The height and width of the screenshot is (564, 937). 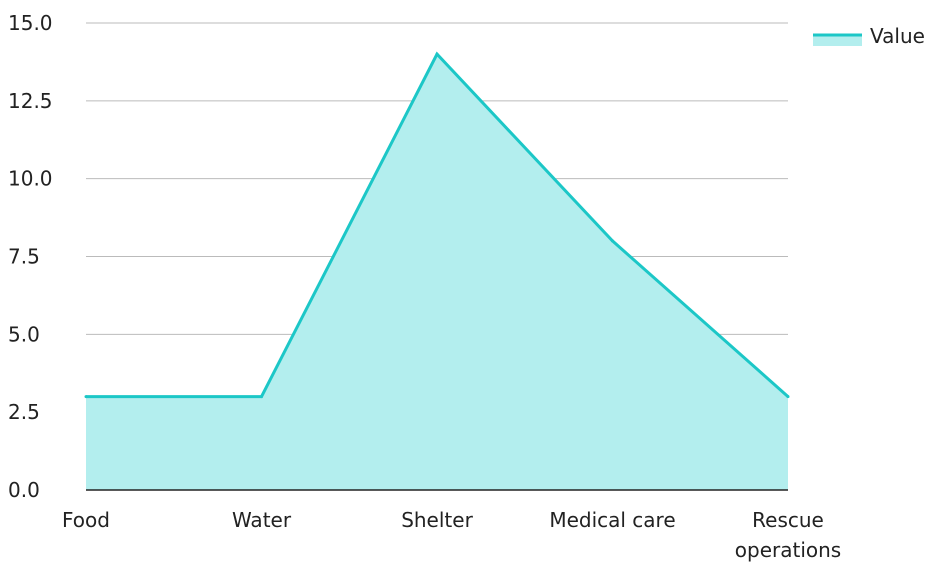 What do you see at coordinates (837, 40) in the screenshot?
I see `legend-swatch-fill` at bounding box center [837, 40].